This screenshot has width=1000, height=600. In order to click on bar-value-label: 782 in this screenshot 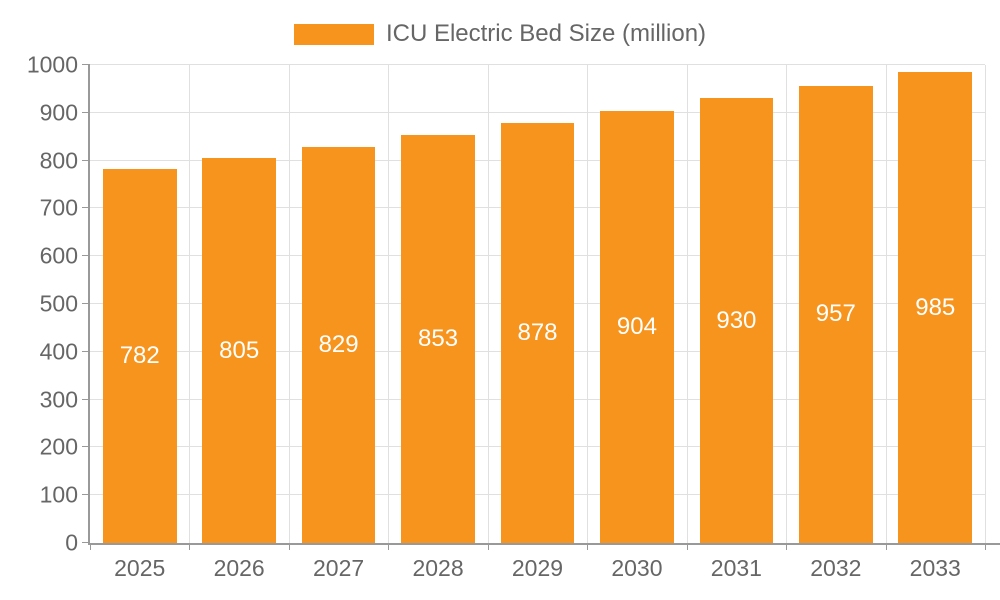, I will do `click(139, 356)`.